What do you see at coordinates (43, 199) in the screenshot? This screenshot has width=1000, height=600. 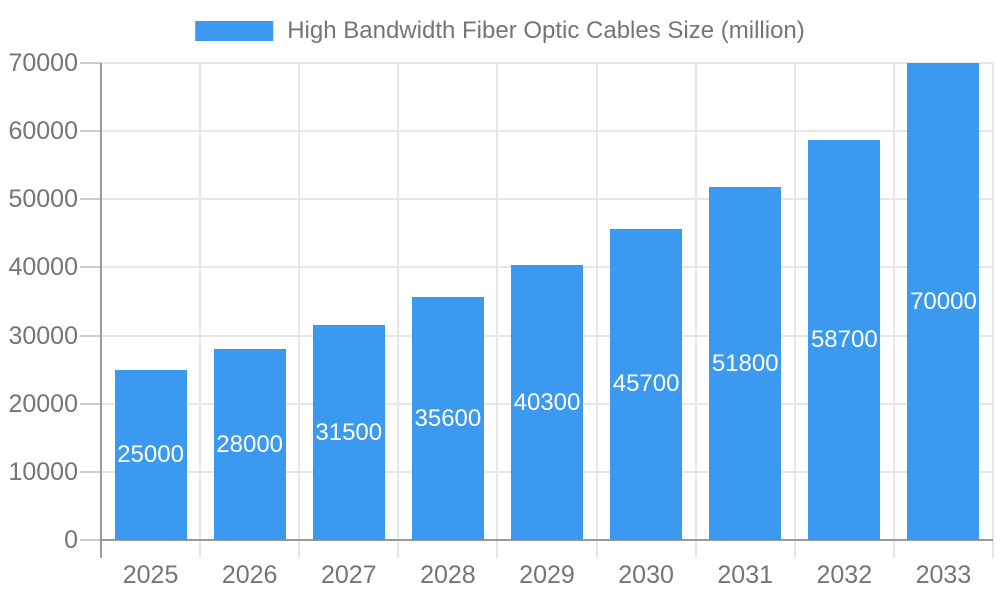 I see `y-axis-label: 50000` at bounding box center [43, 199].